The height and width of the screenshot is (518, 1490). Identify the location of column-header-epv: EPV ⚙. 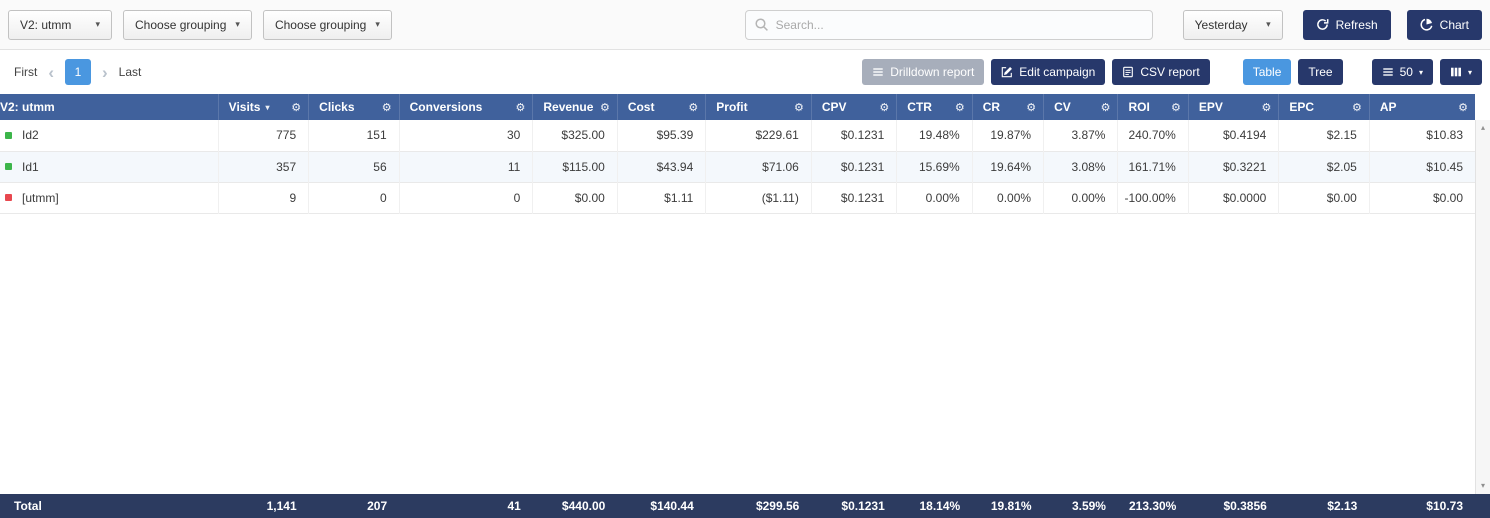
(1234, 107).